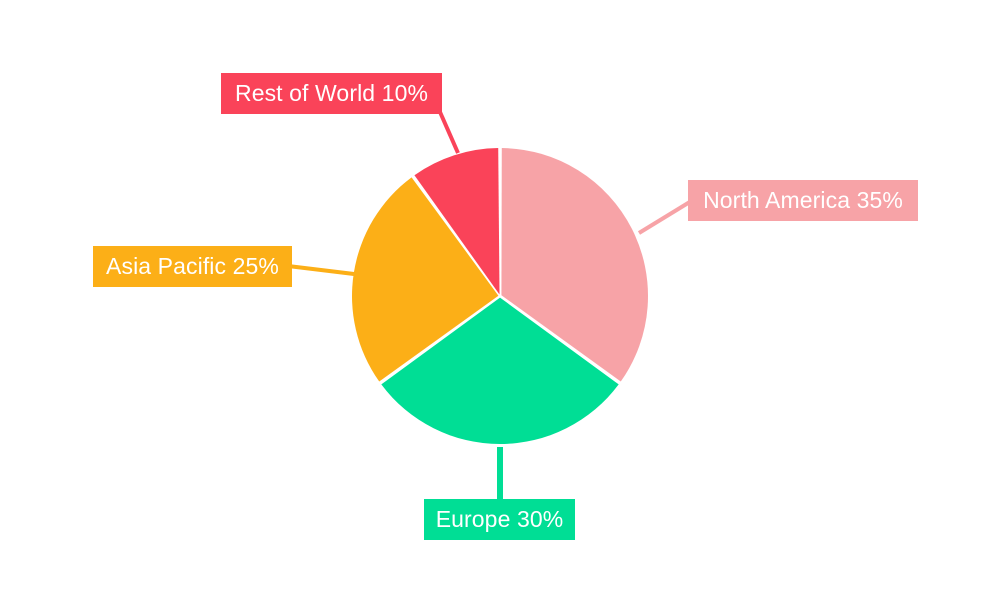  I want to click on pie-slice-north-america, so click(575, 265).